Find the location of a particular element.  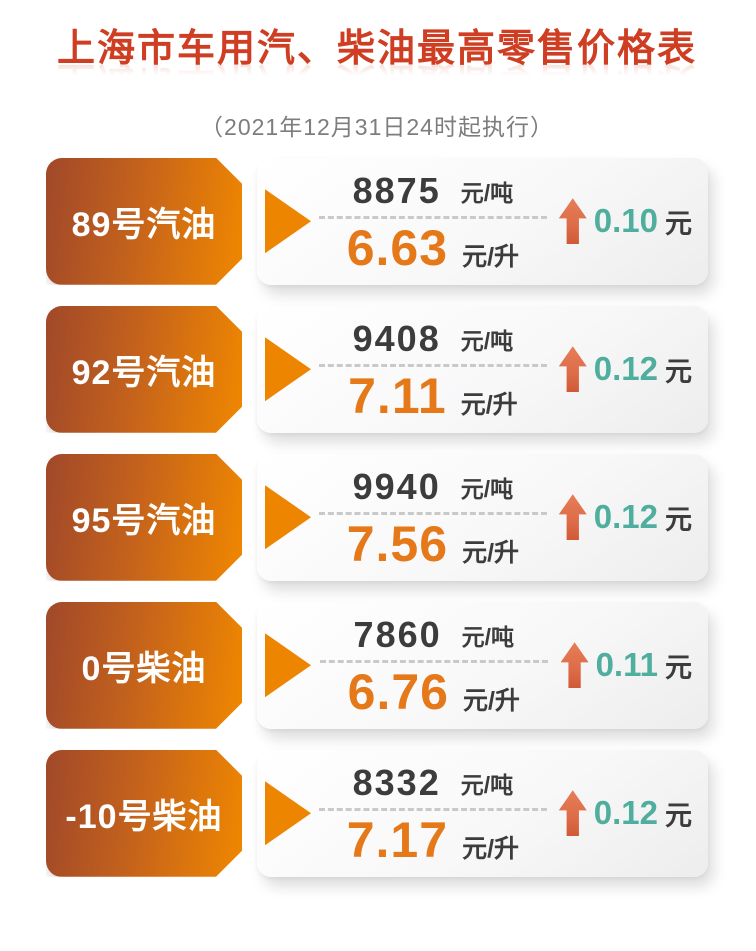

liter-price-line: 7.56 元/升 is located at coordinates (433, 544).